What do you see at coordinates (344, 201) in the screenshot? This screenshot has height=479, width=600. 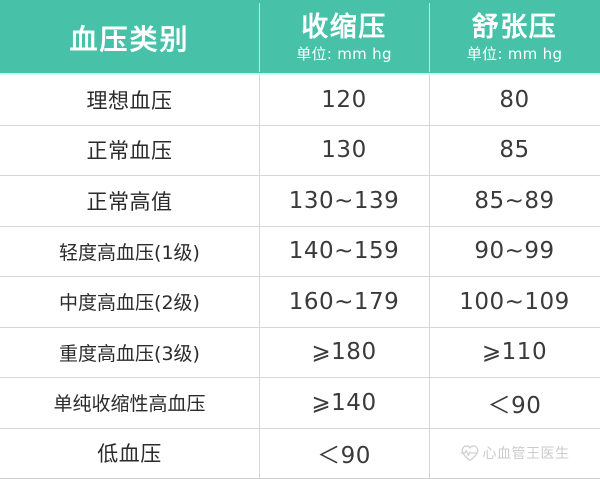 I see `cell-systolic: 130~139` at bounding box center [344, 201].